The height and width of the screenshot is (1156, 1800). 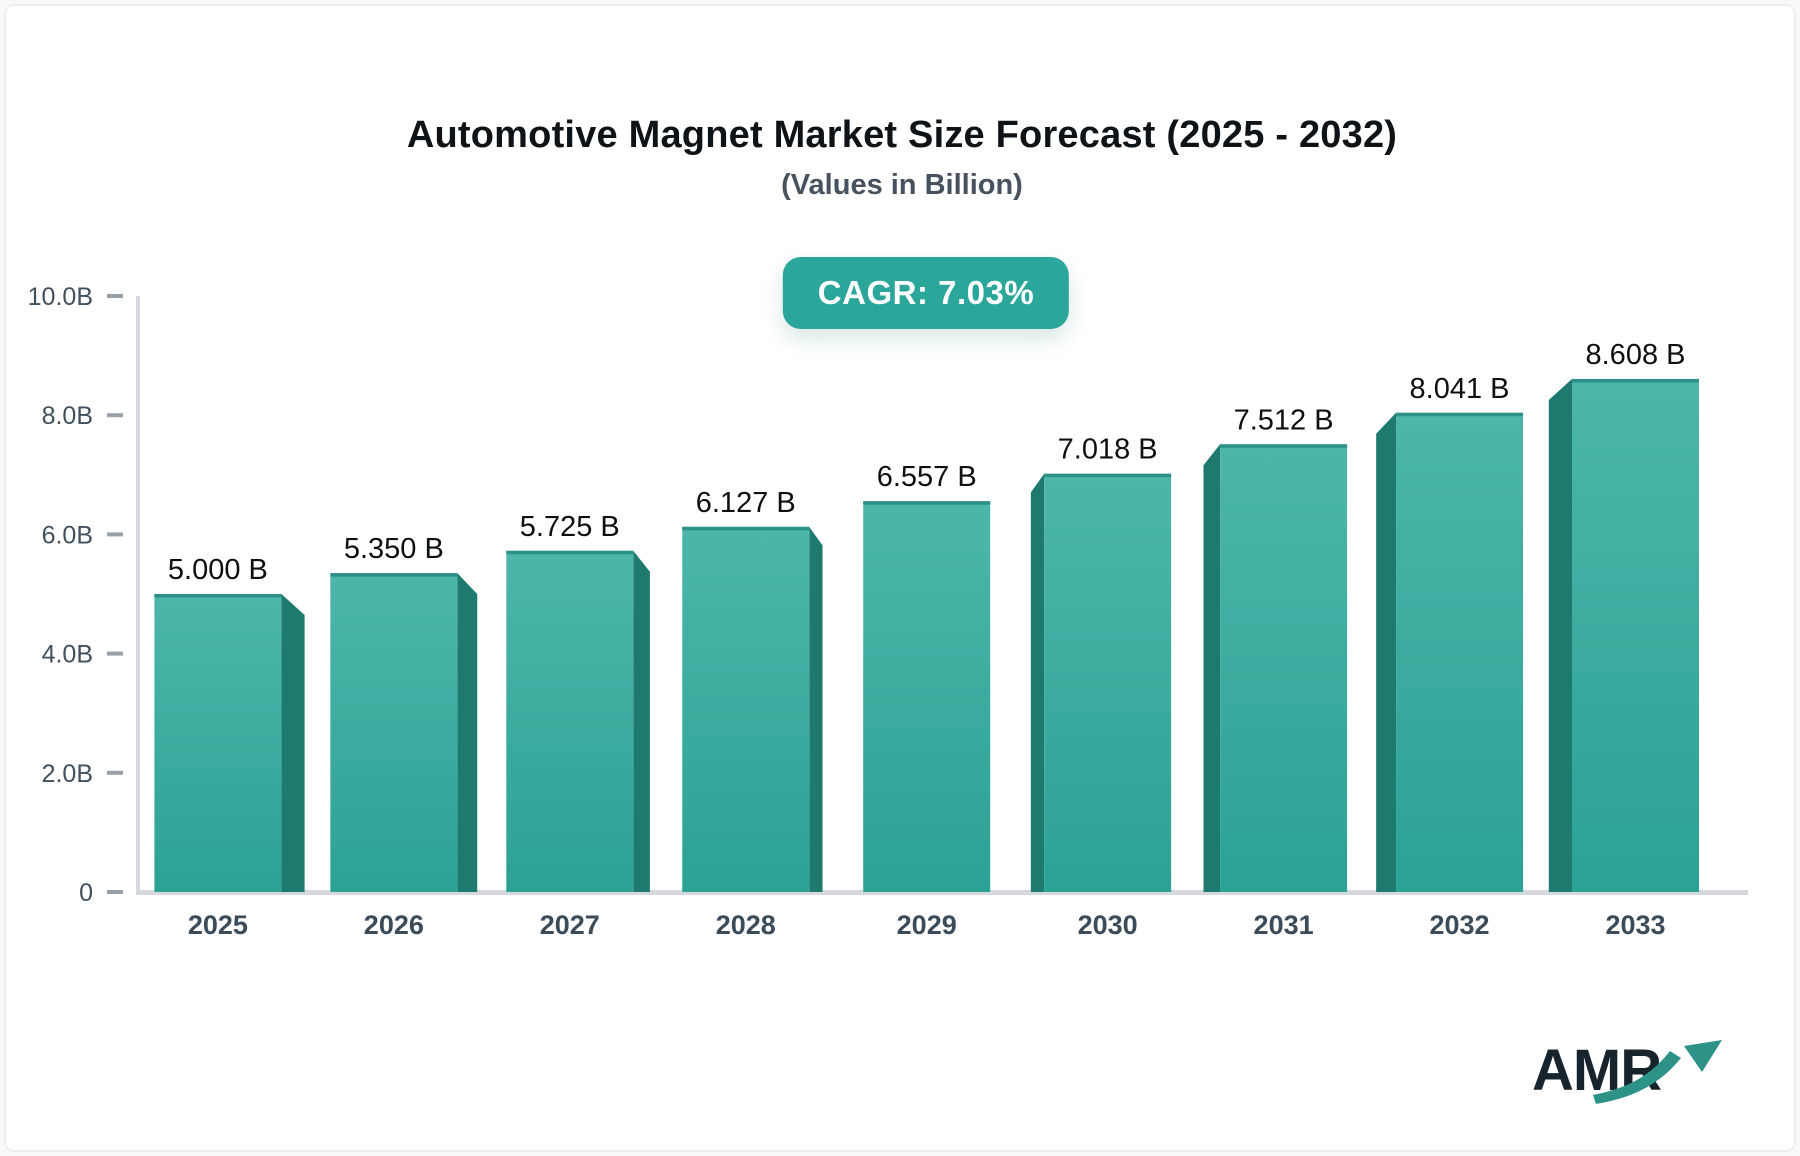 I want to click on x-axis-label-2031: 2031, so click(x=1284, y=925).